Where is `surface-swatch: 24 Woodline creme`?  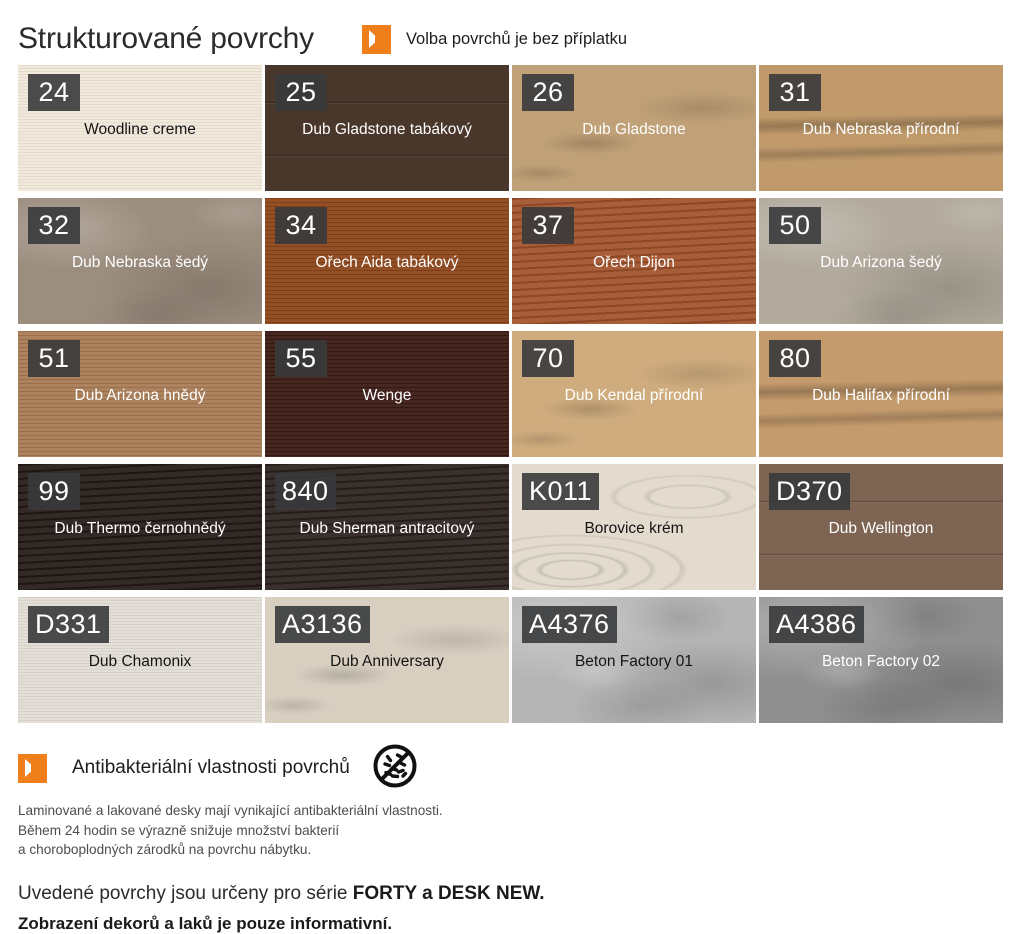
surface-swatch: 24 Woodline creme is located at coordinates (140, 128).